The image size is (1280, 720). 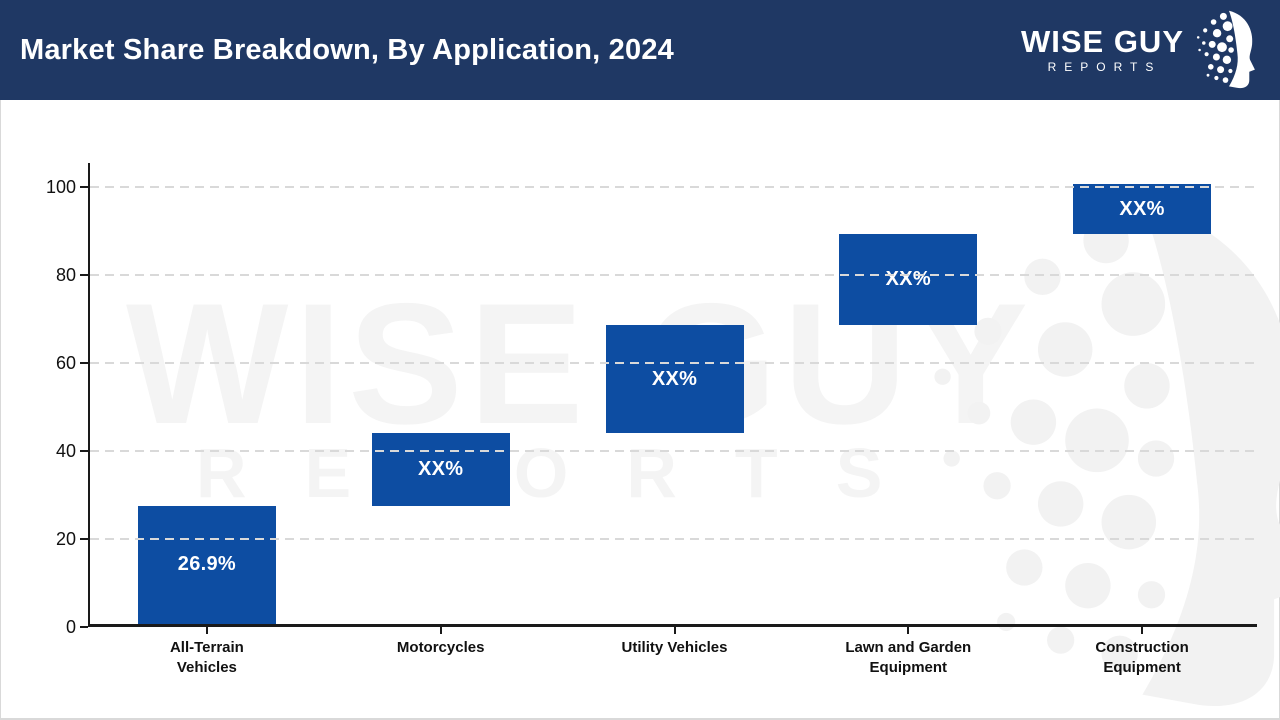 What do you see at coordinates (65, 275) in the screenshot?
I see `y-axis-tick-label: 80` at bounding box center [65, 275].